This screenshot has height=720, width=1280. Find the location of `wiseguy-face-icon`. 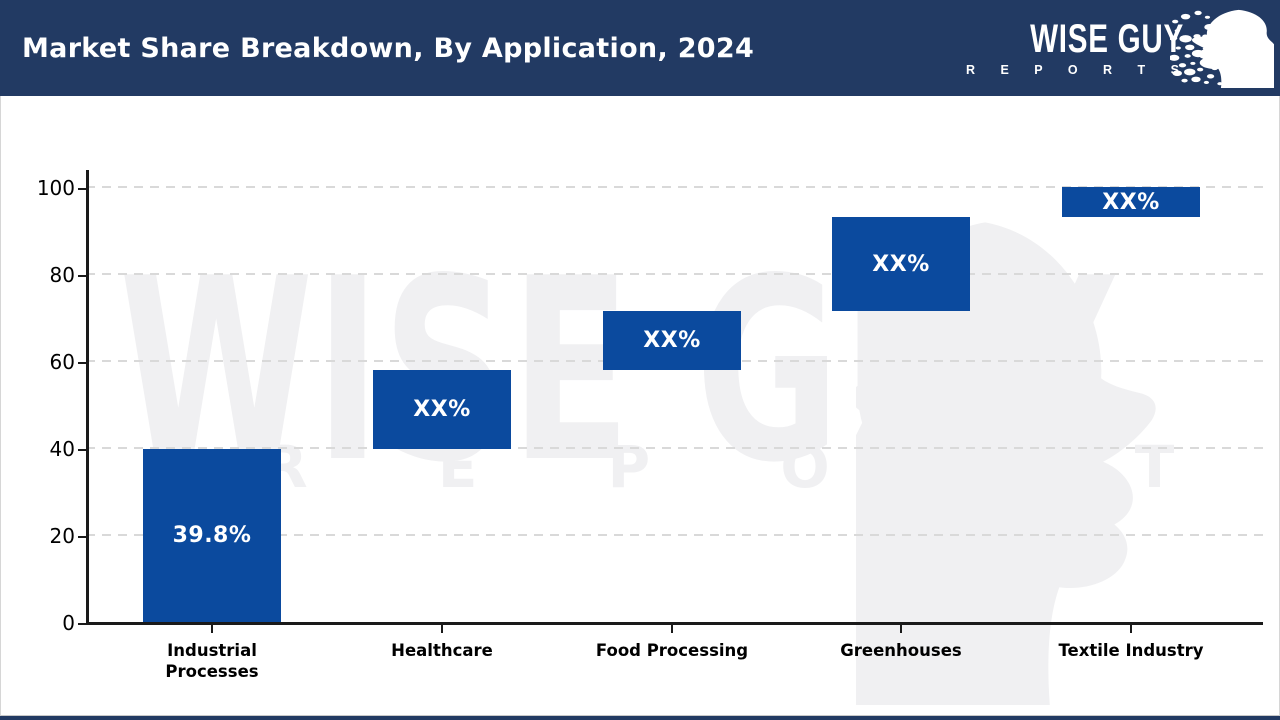

wiseguy-face-icon is located at coordinates (1222, 48).